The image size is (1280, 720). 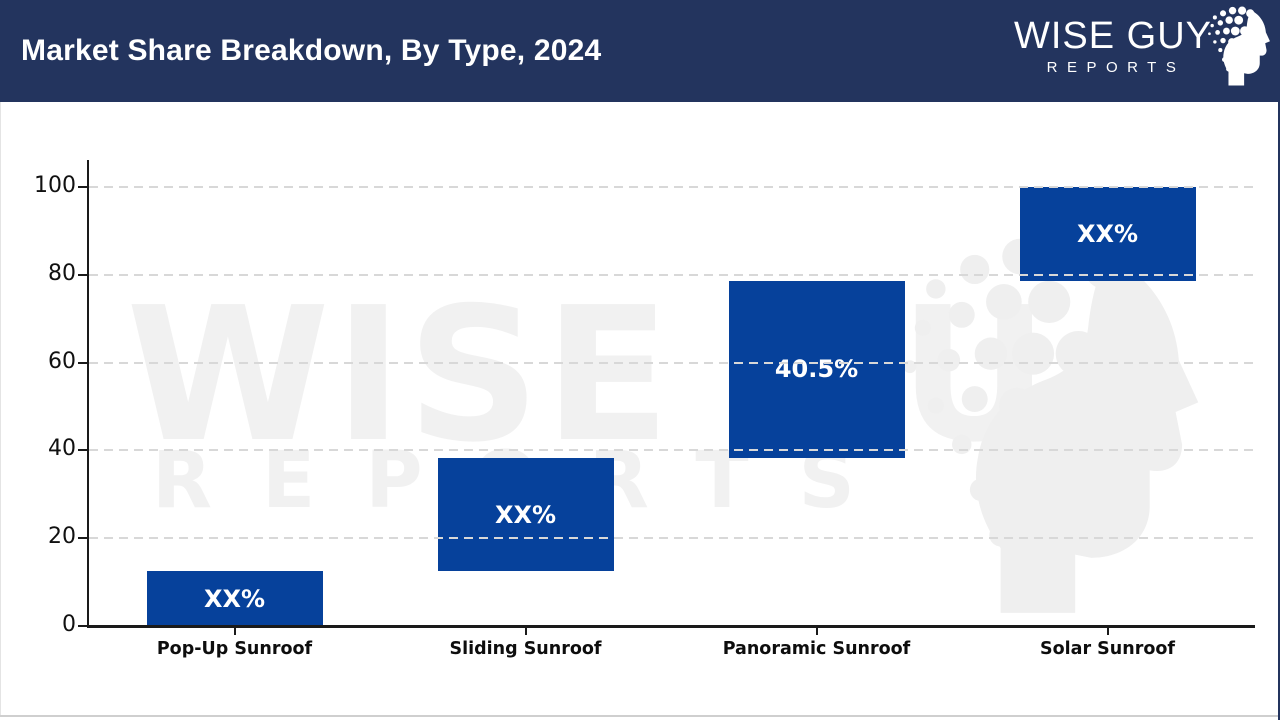 What do you see at coordinates (234, 649) in the screenshot?
I see `x-category-label-0: Pop-Up Sunroof` at bounding box center [234, 649].